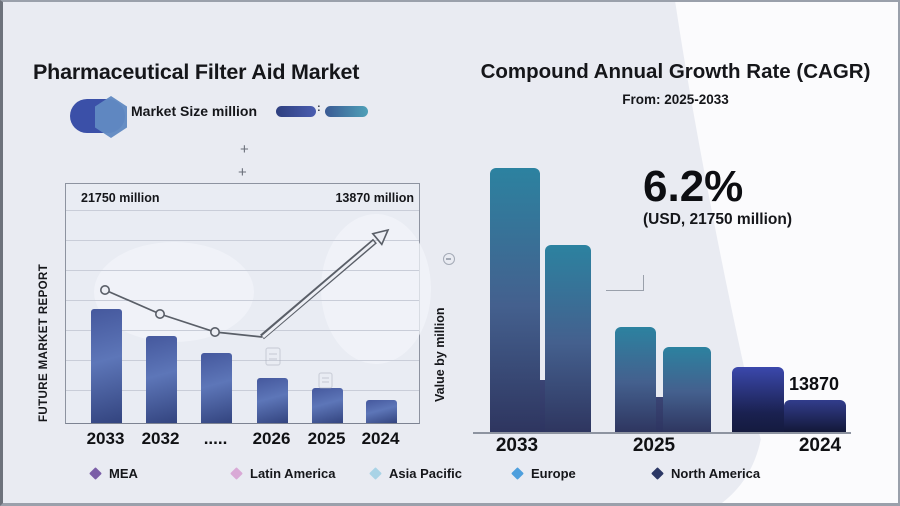  I want to click on background-cloud-shape, so click(376, 289).